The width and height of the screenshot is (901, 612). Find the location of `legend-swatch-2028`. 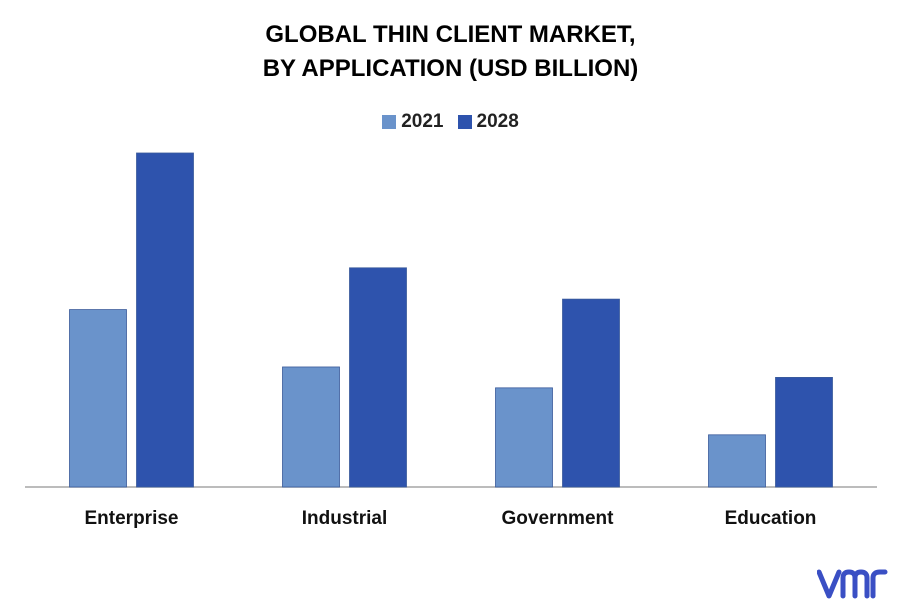

legend-swatch-2028 is located at coordinates (464, 122).